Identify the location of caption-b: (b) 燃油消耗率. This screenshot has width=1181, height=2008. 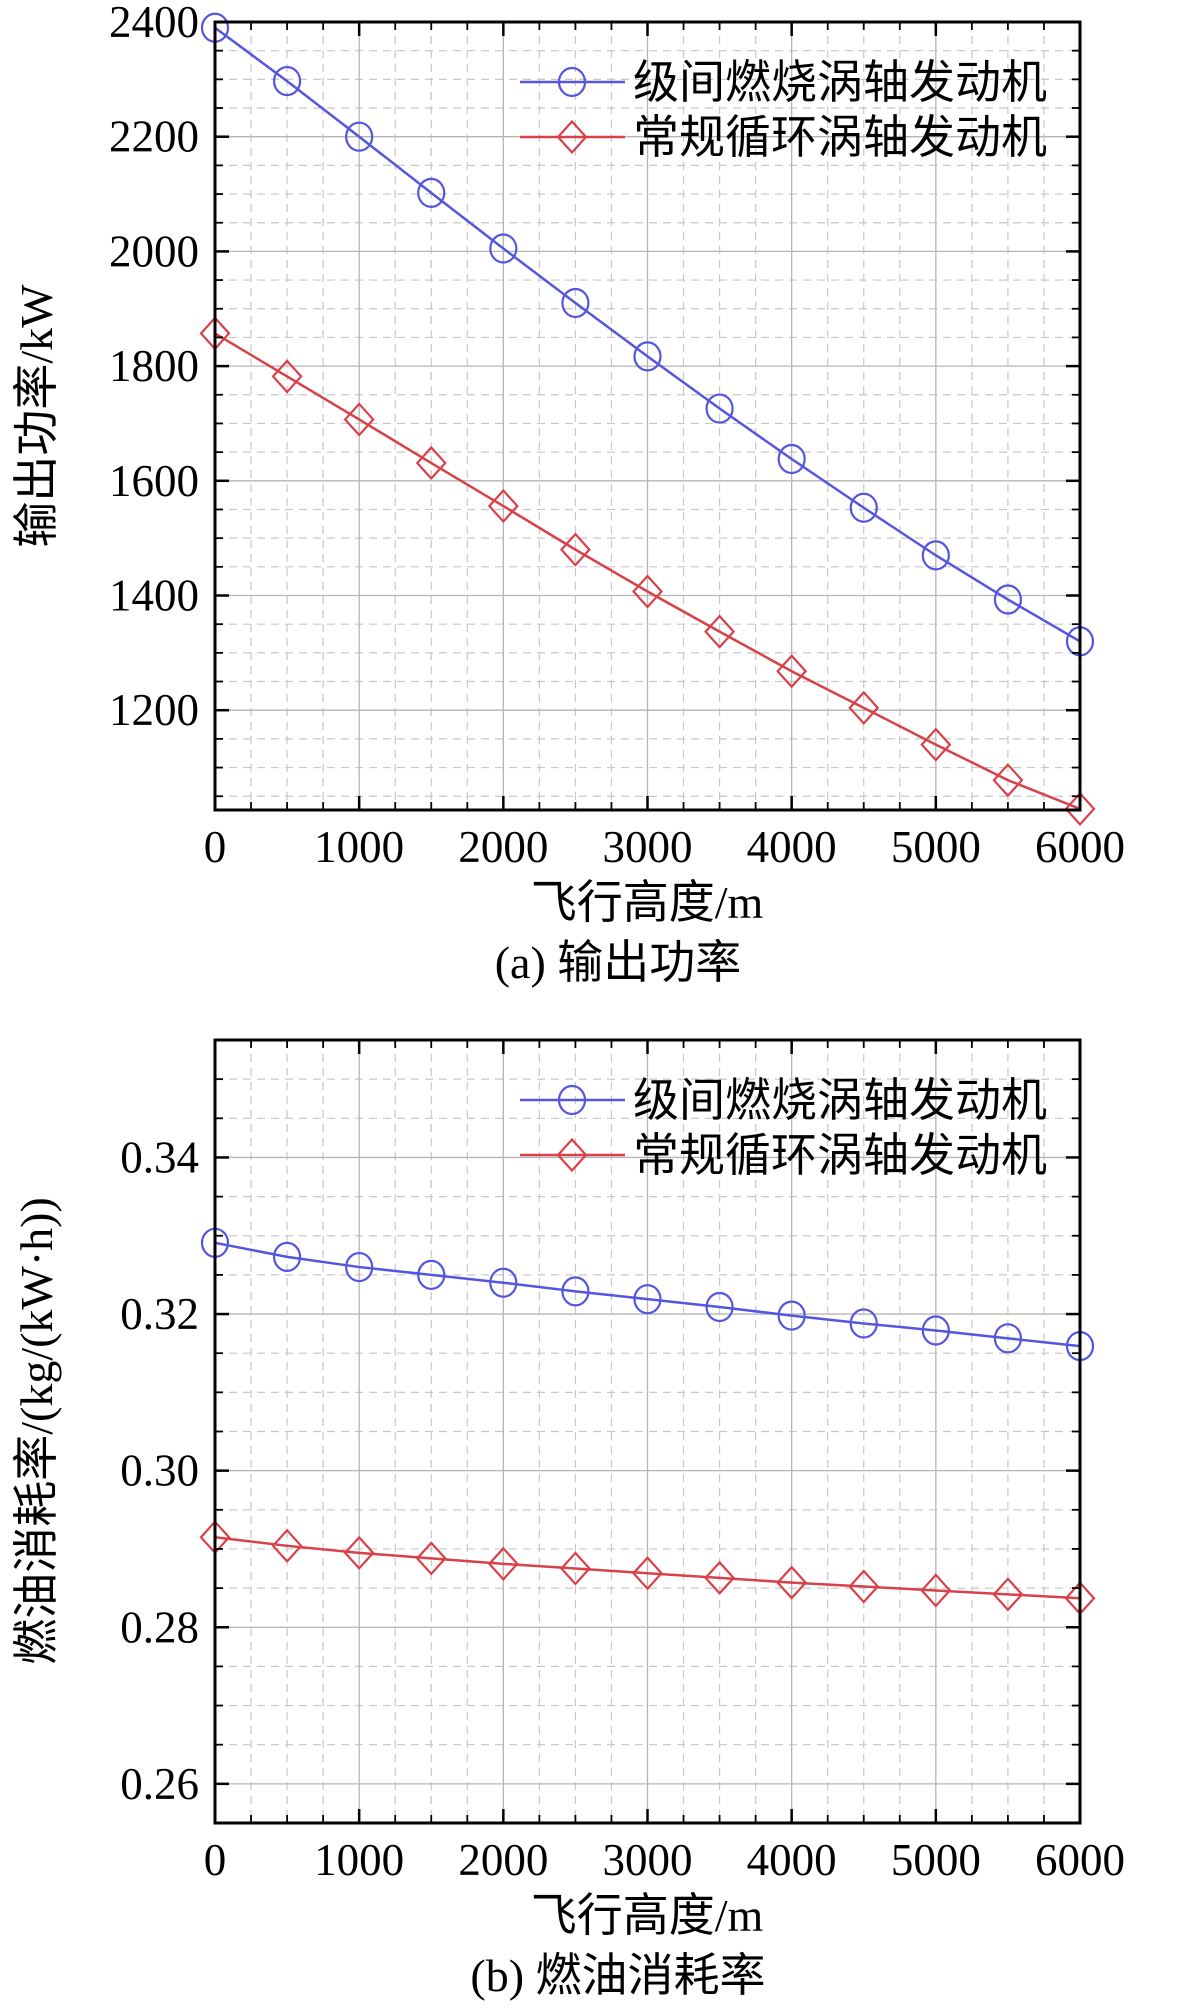
(617, 1975).